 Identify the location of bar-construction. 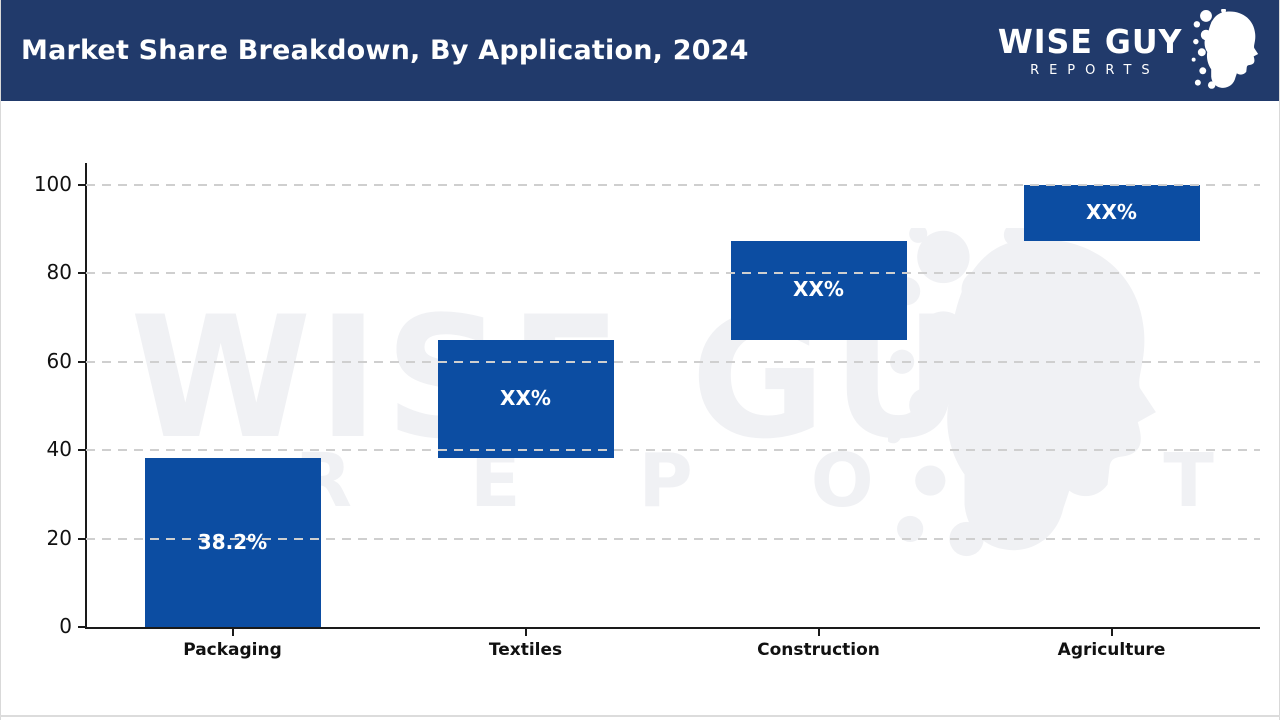
(818, 290).